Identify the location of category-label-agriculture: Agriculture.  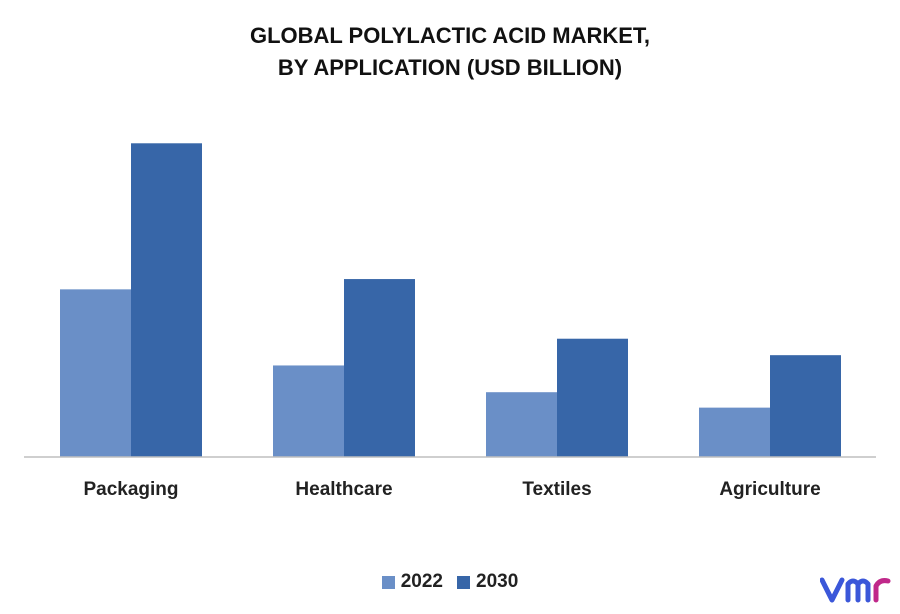
(769, 489).